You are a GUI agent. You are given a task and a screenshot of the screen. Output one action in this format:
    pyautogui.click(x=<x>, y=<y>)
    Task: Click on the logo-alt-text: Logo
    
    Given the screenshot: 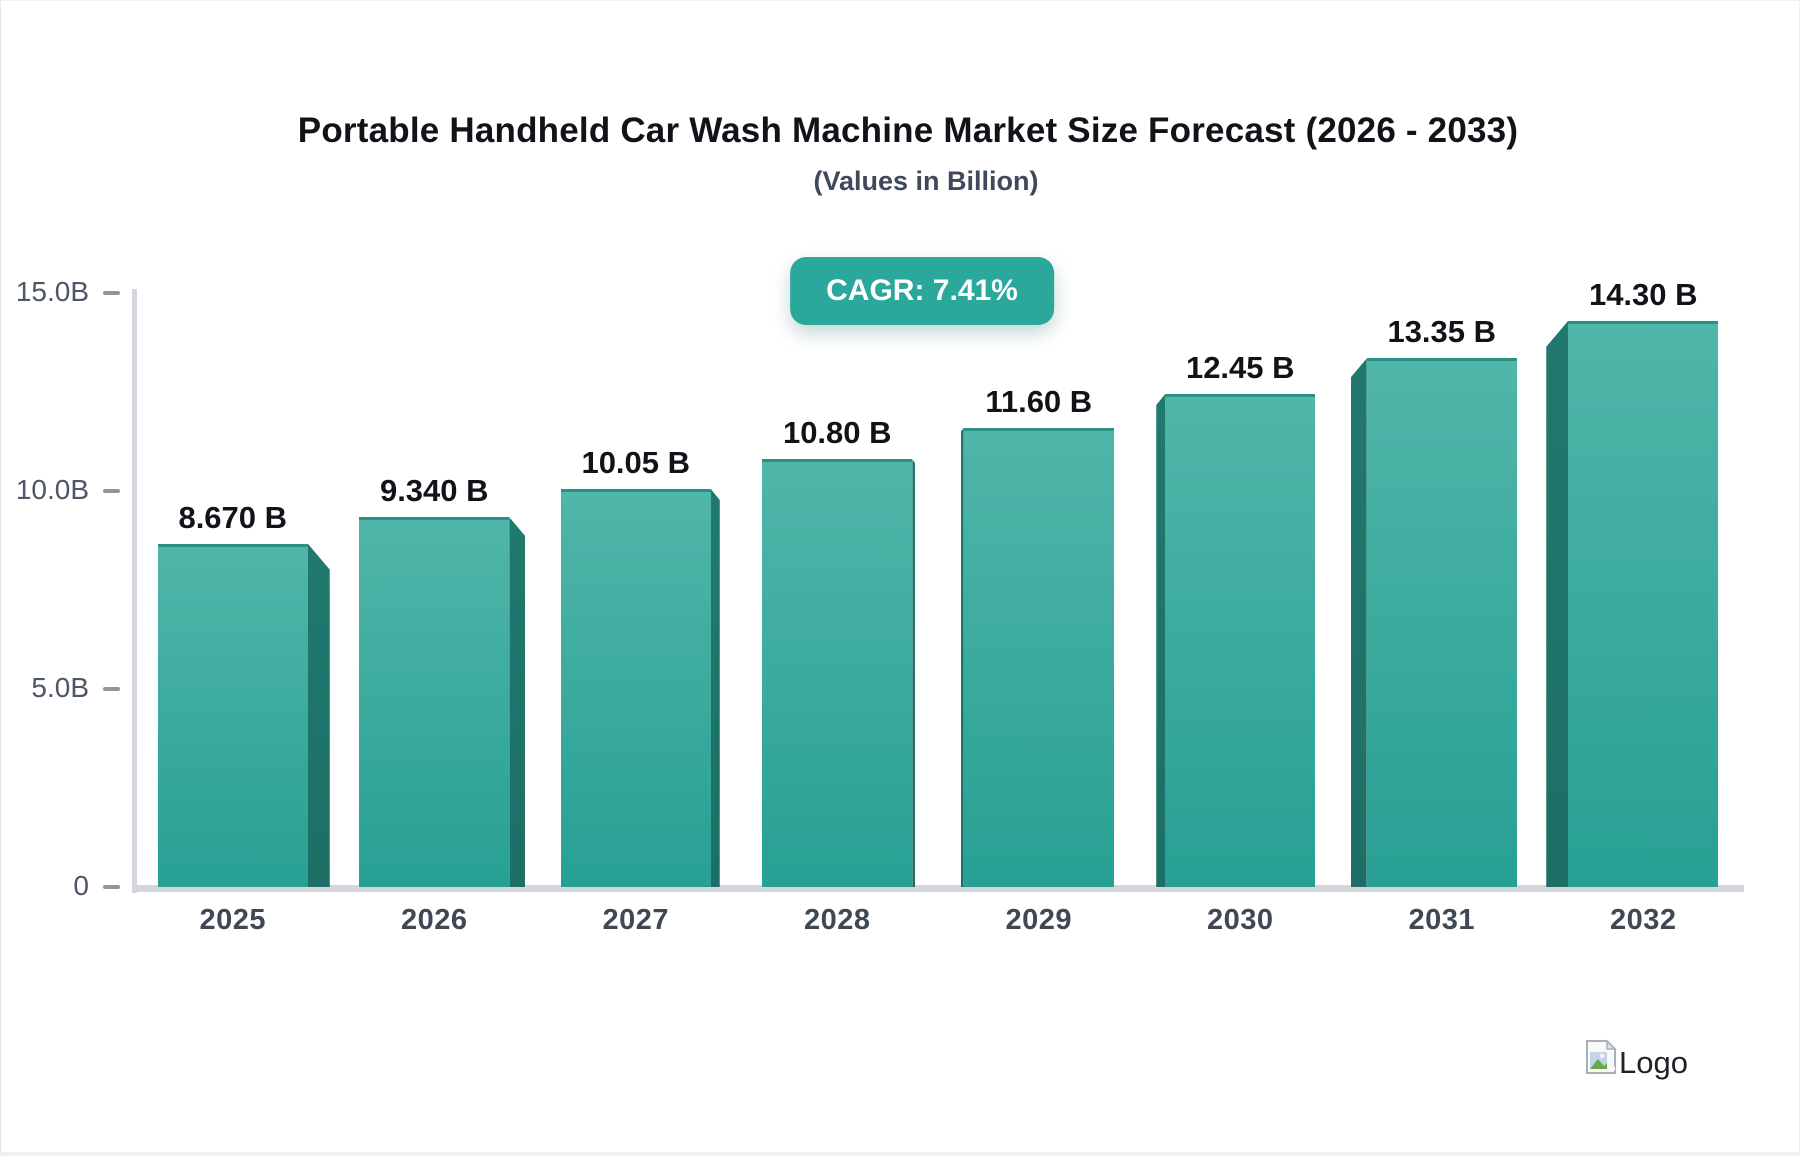 What is the action you would take?
    pyautogui.click(x=1653, y=1062)
    